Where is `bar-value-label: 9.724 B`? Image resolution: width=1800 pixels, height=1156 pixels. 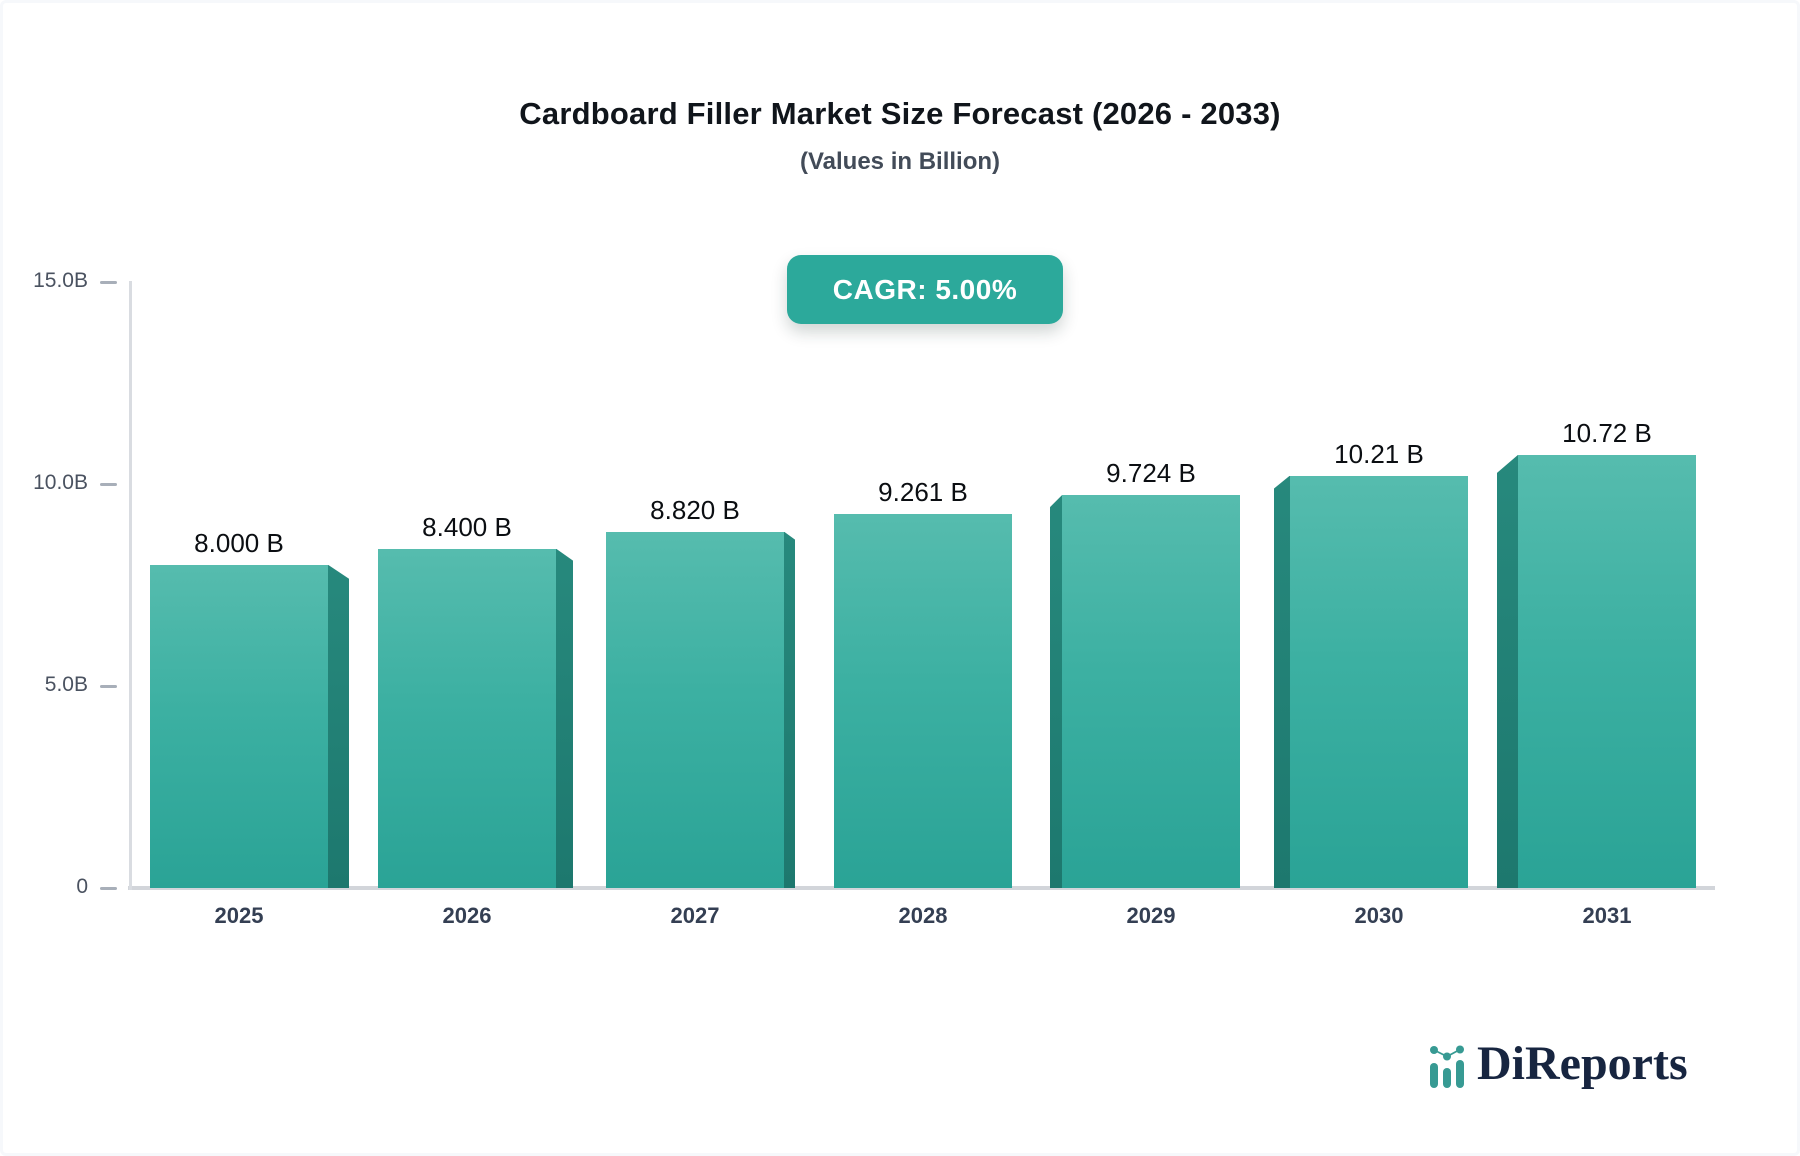
bar-value-label: 9.724 B is located at coordinates (1151, 473).